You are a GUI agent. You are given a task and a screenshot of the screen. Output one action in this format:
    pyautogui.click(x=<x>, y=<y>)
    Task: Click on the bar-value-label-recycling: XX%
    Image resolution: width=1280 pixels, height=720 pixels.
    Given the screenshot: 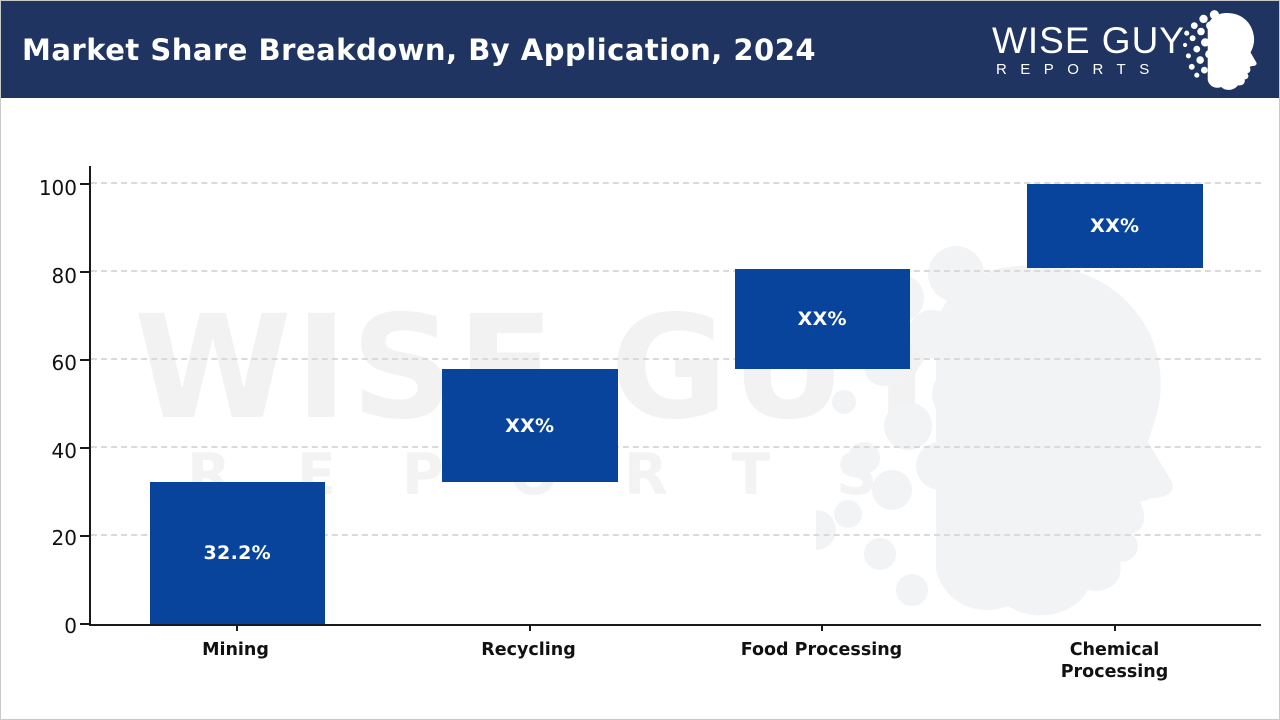 What is the action you would take?
    pyautogui.click(x=530, y=425)
    